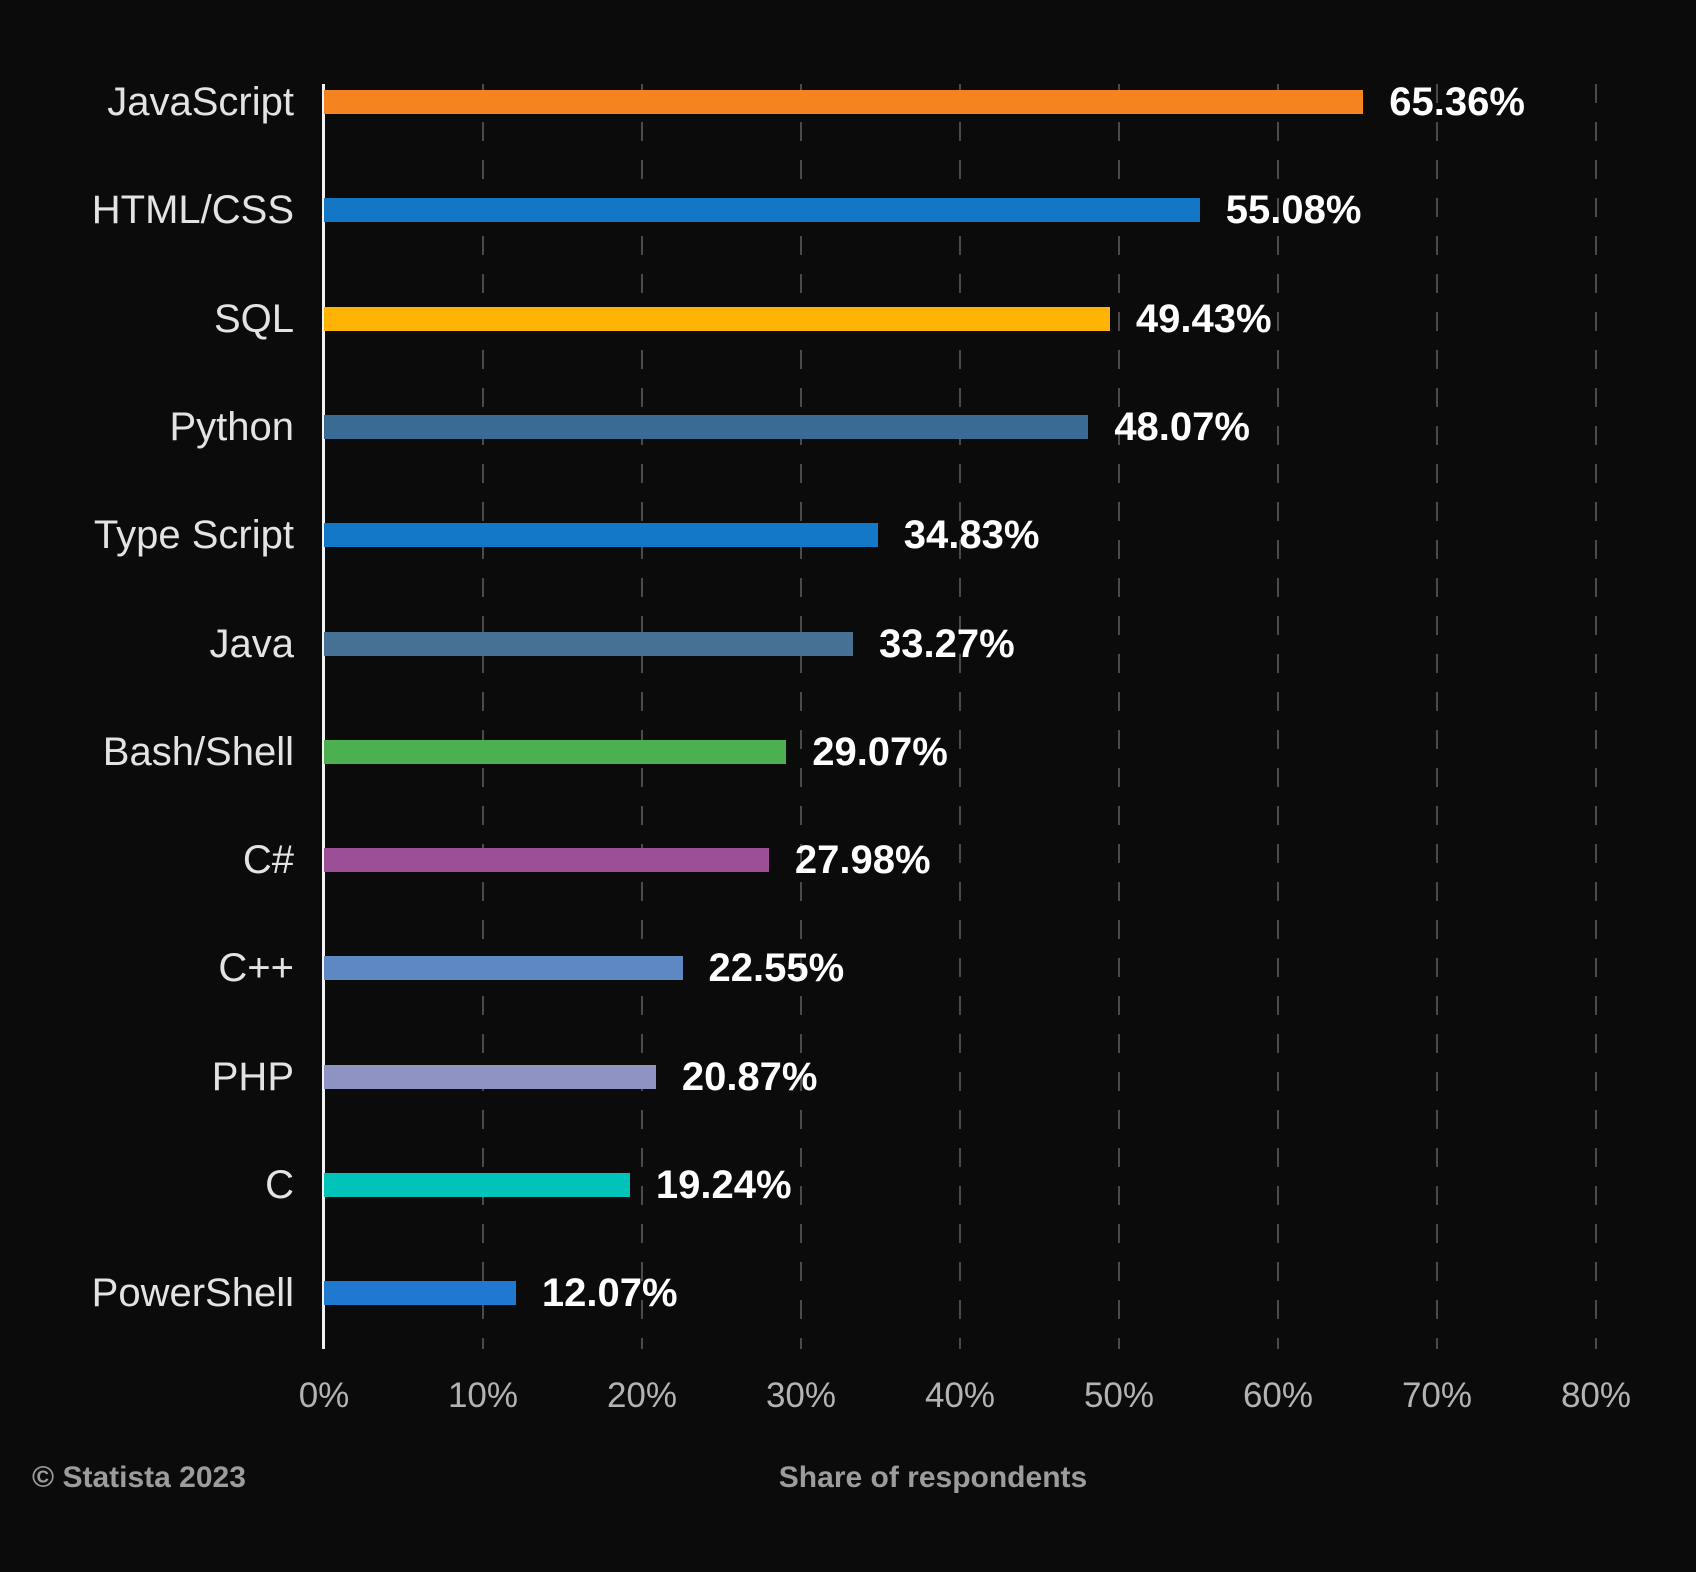 This screenshot has height=1572, width=1696. I want to click on value-label-php: 20.87%, so click(749, 1076).